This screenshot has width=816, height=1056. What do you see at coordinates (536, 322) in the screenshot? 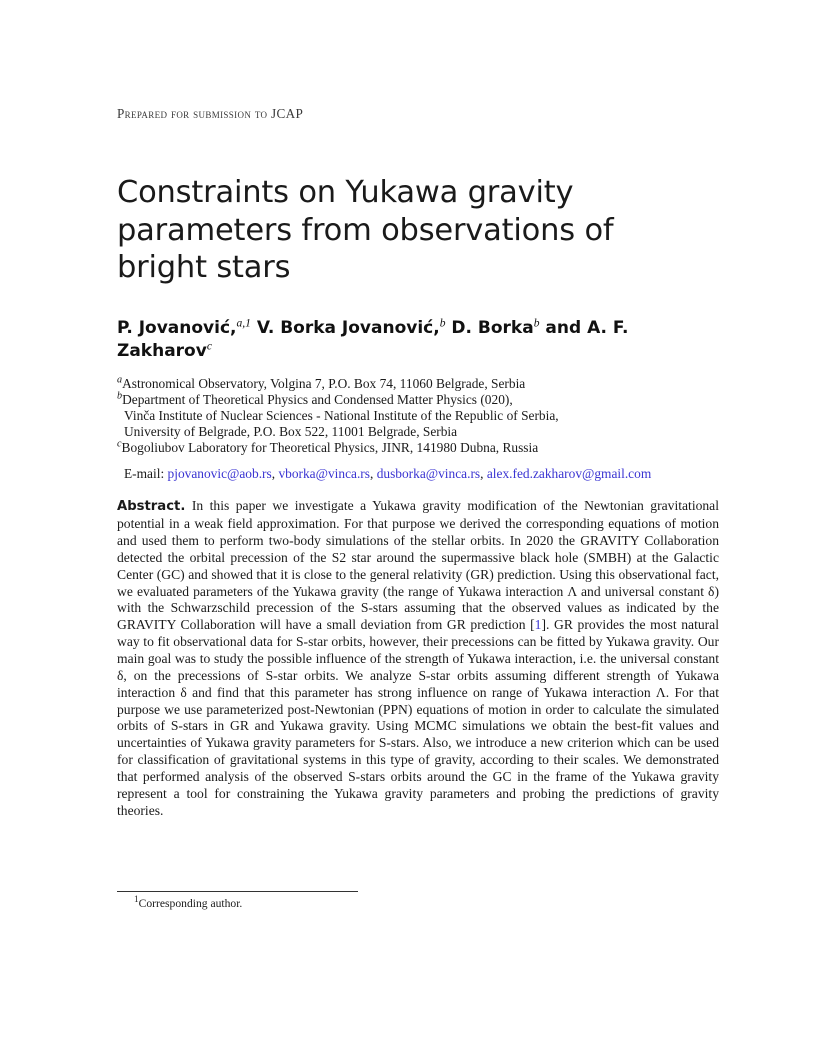
I see `author-affil-mark-3: b` at bounding box center [536, 322].